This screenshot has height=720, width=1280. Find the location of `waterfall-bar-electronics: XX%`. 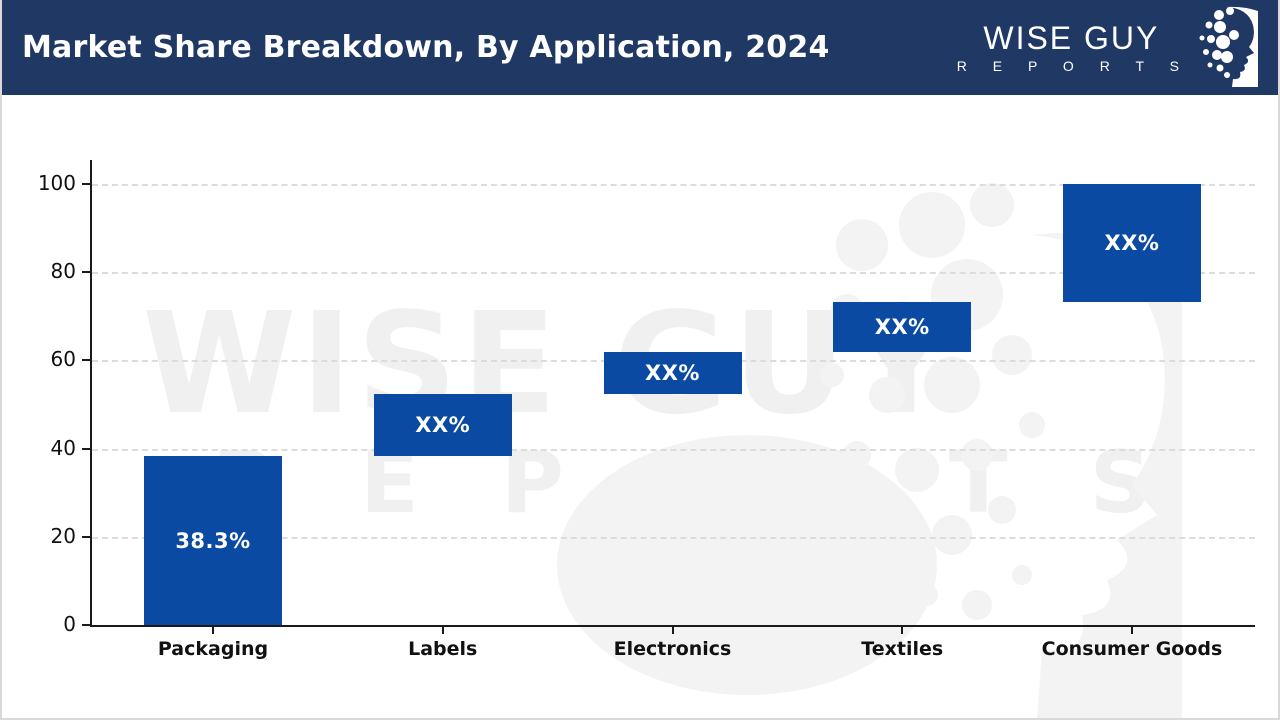

waterfall-bar-electronics: XX% is located at coordinates (672, 372).